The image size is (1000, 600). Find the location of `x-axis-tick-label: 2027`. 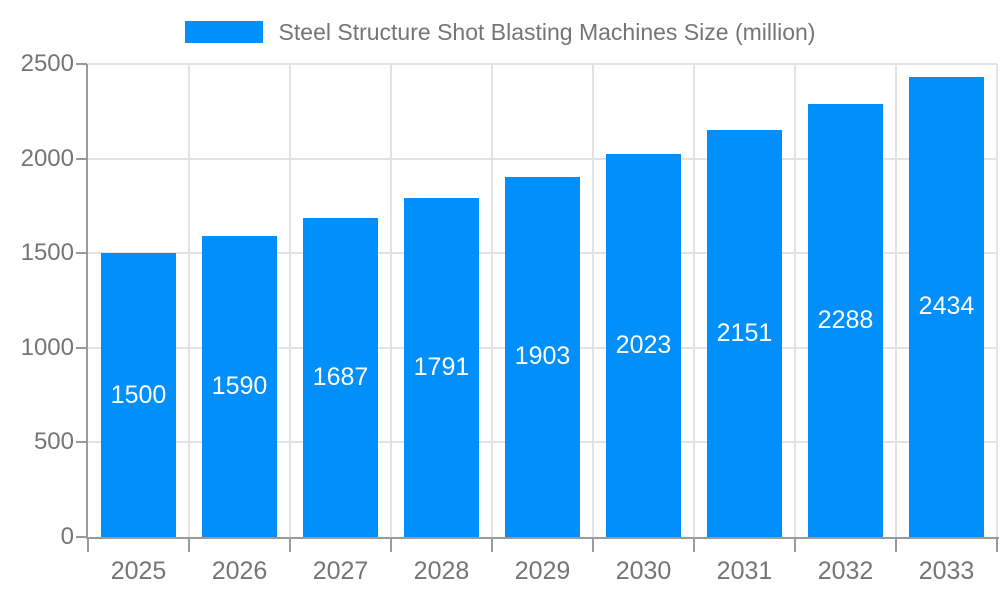

x-axis-tick-label: 2027 is located at coordinates (340, 571).